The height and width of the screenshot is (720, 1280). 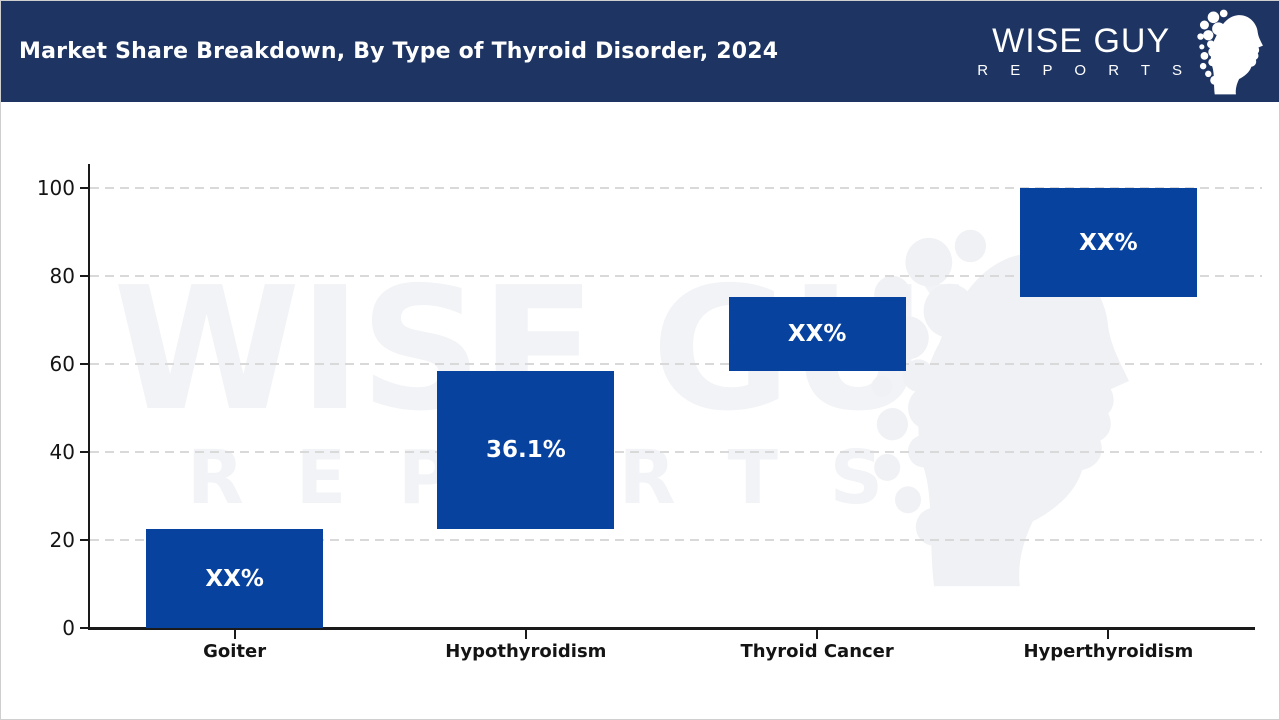 I want to click on y-tick-label-80: 80, so click(x=62, y=276).